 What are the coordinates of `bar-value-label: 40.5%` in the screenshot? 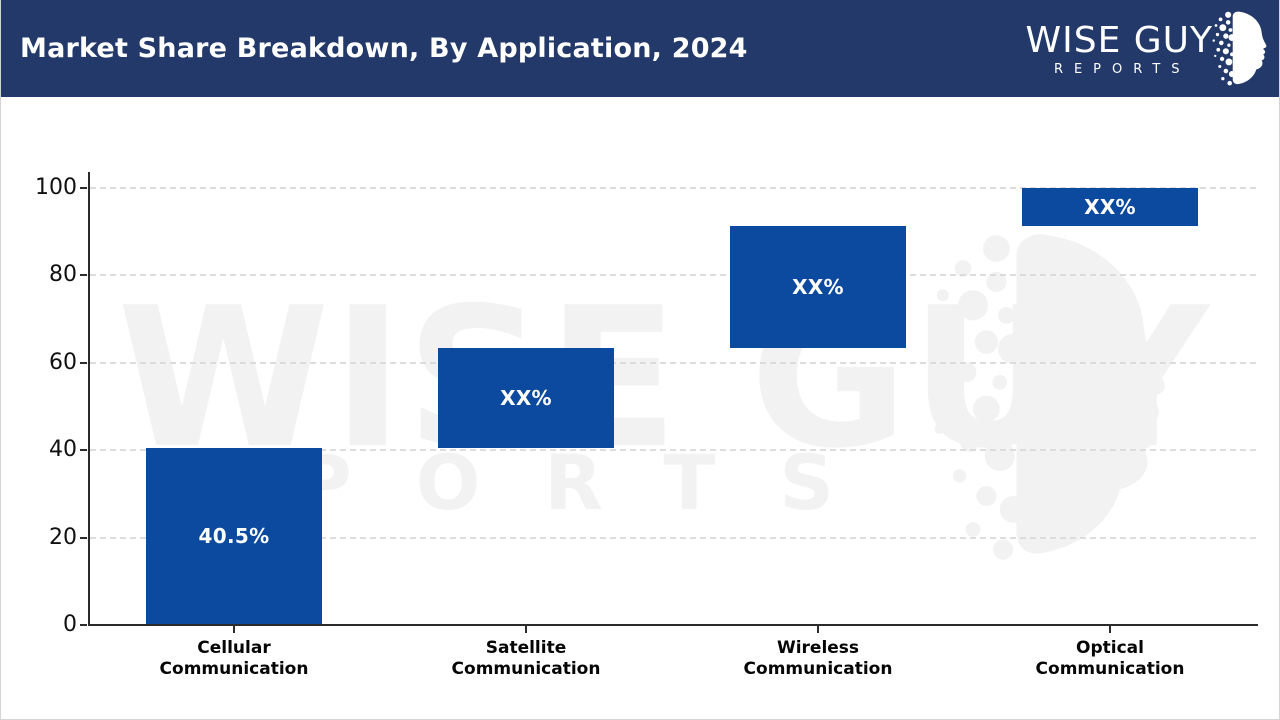 It's located at (234, 536).